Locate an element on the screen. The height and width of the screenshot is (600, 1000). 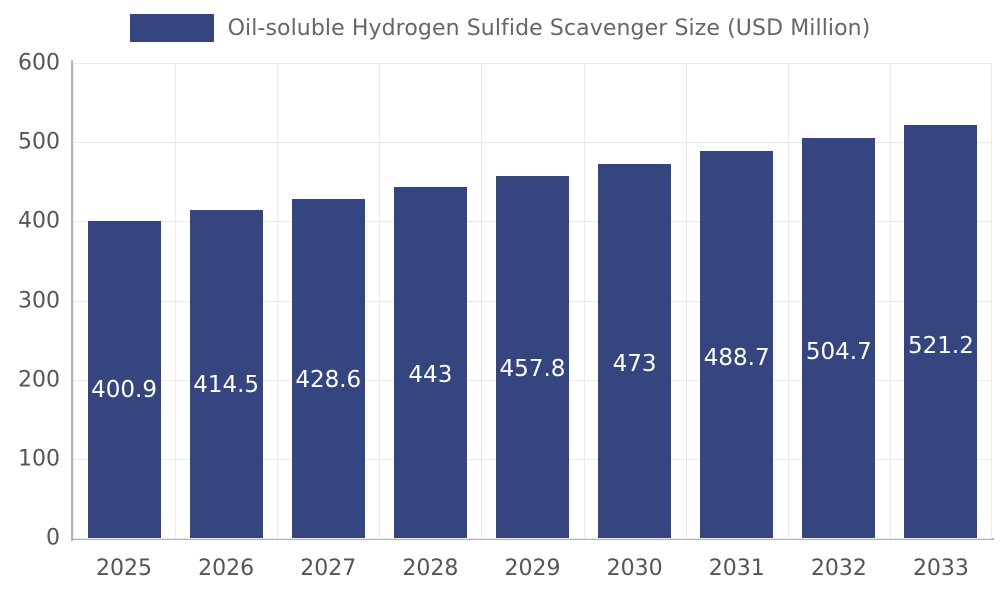
y-axis-tick-label: 300 is located at coordinates (39, 300).